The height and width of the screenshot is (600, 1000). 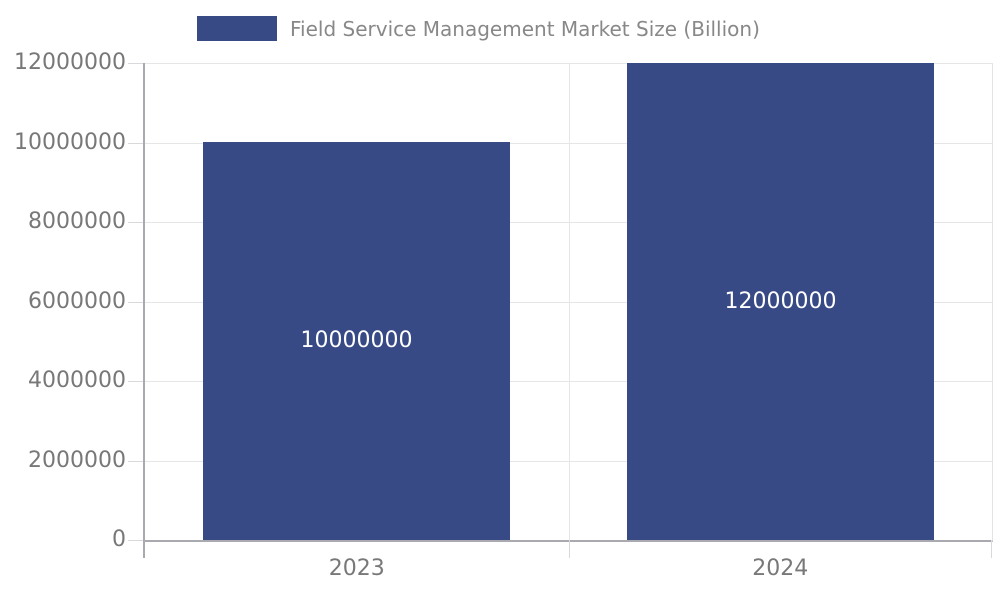 What do you see at coordinates (77, 301) in the screenshot?
I see `y-tick-label: 6000000` at bounding box center [77, 301].